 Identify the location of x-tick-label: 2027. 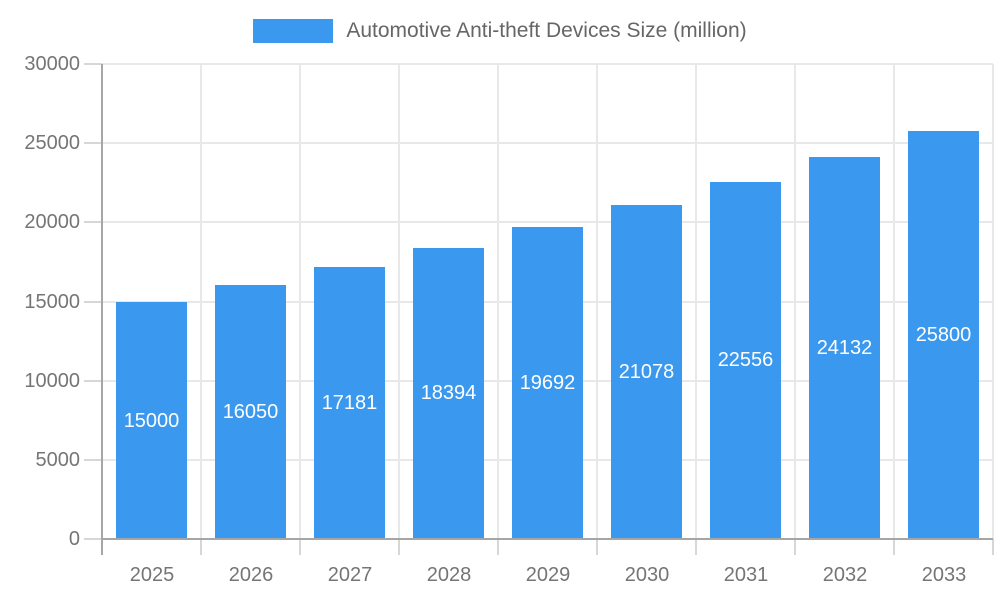
(350, 575).